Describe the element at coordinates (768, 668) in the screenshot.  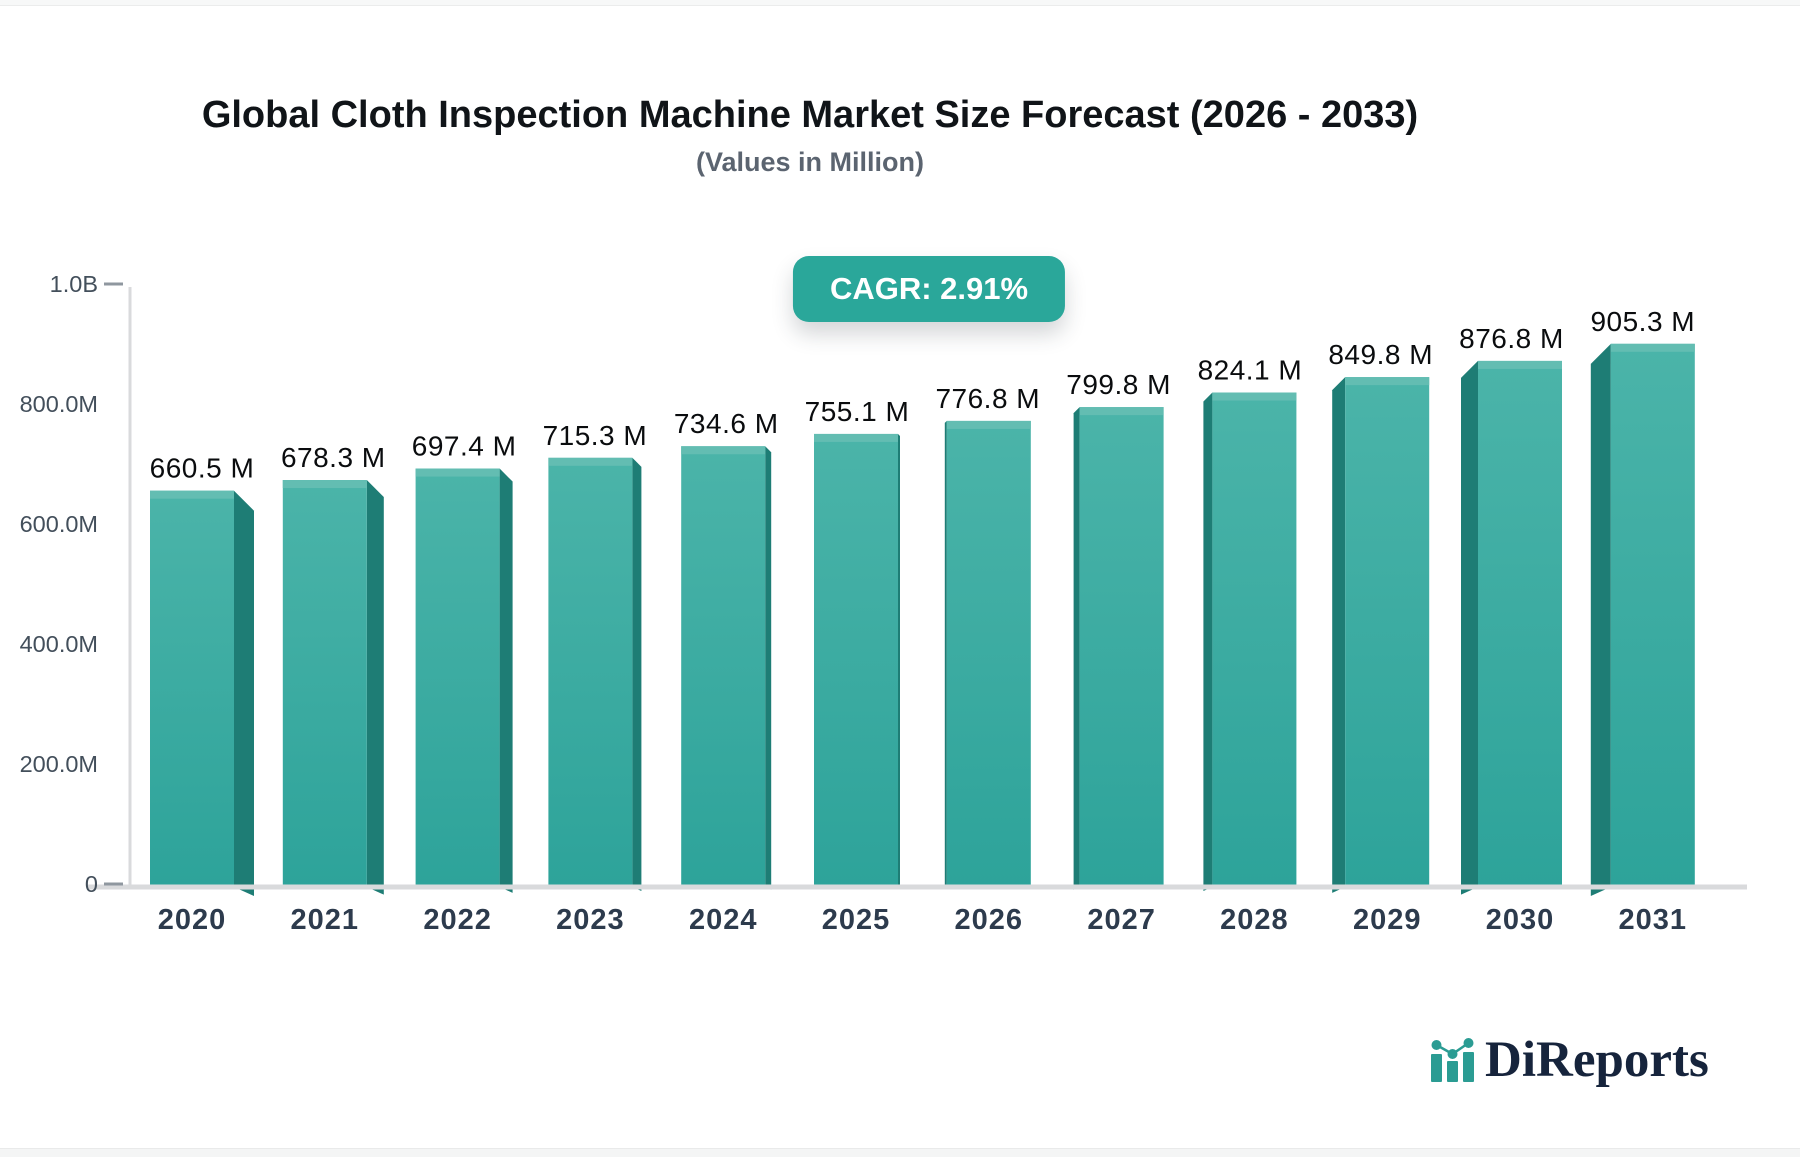
I see `bar-2024-side` at that location.